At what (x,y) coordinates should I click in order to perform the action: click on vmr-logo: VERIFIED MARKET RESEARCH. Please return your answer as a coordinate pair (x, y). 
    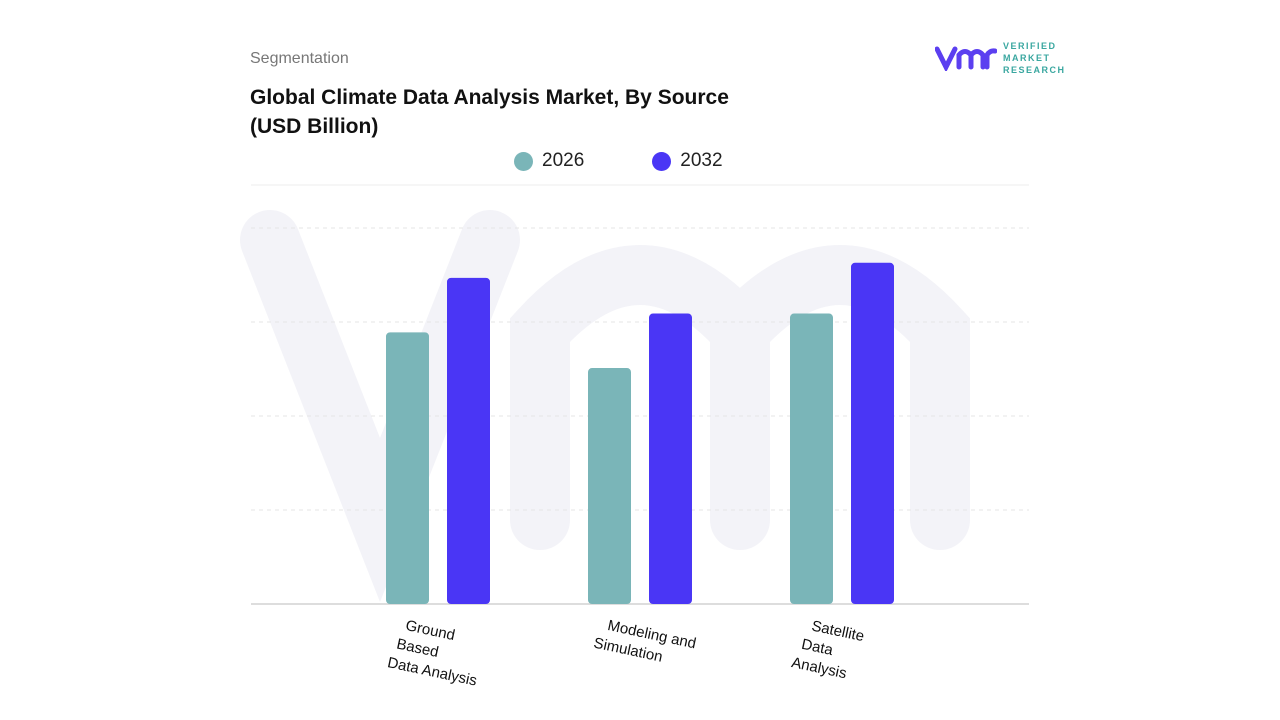
    Looking at the image, I should click on (1000, 58).